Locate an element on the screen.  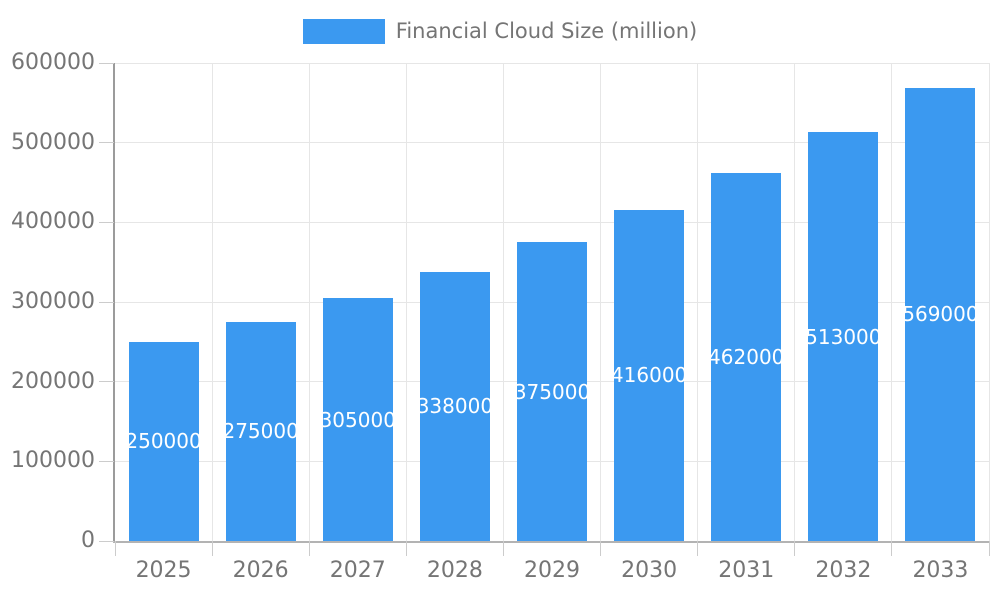
y-tick-label: 300000 is located at coordinates (53, 301).